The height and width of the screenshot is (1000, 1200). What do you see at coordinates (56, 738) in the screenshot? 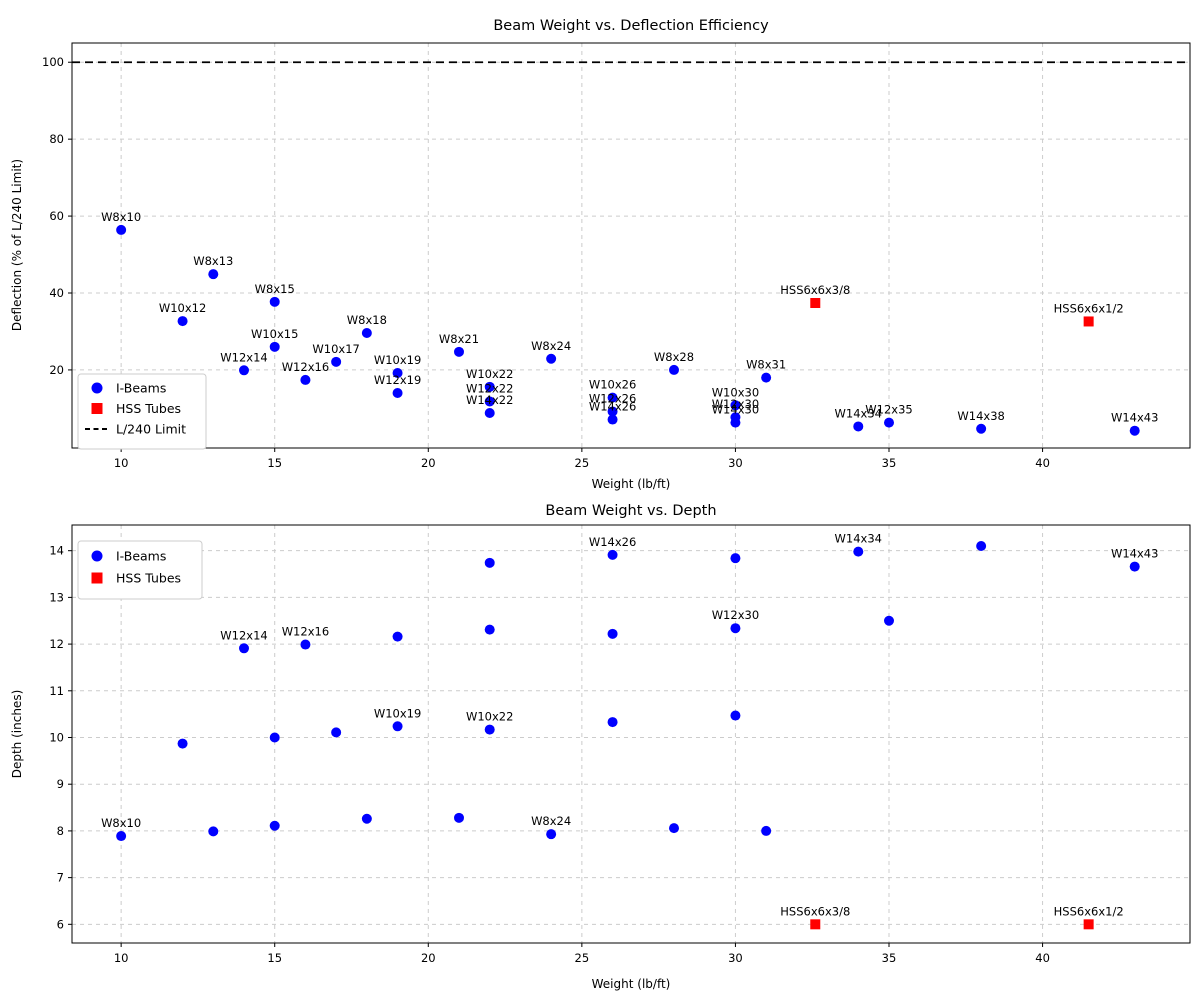
I see `y-tick-label: 10` at bounding box center [56, 738].